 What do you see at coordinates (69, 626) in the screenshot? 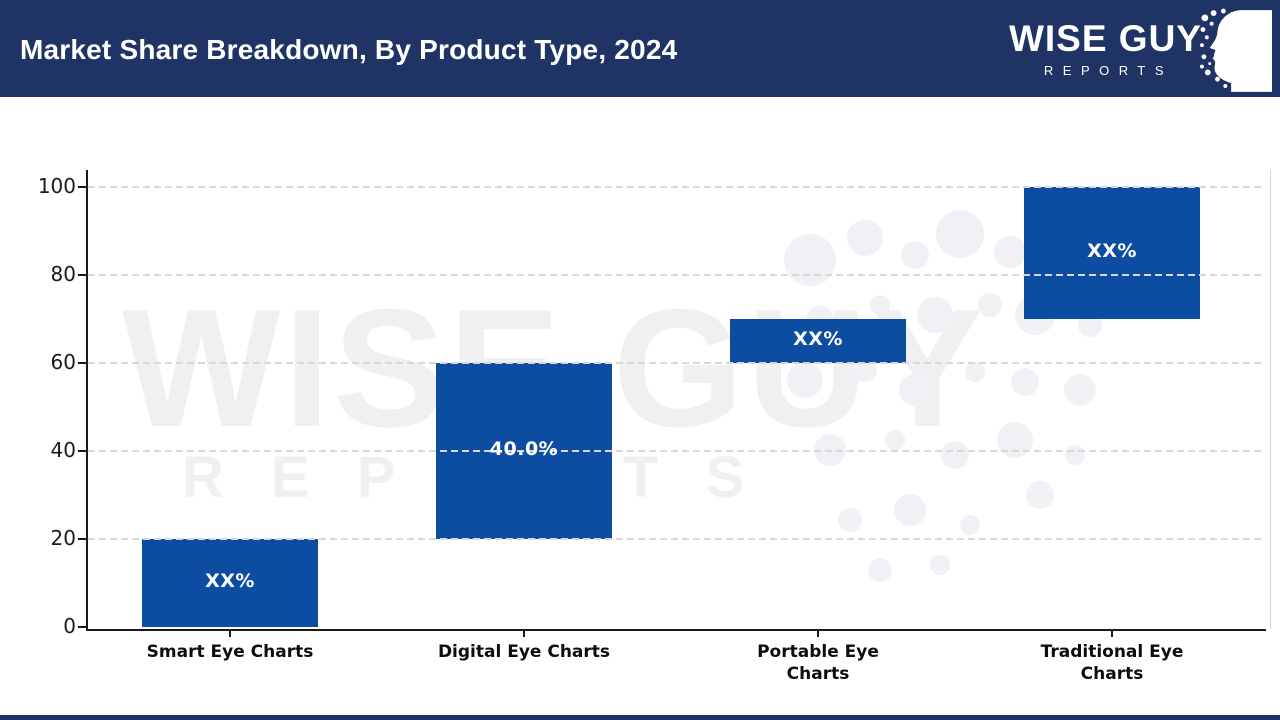
I see `y-tick-label: 0` at bounding box center [69, 626].